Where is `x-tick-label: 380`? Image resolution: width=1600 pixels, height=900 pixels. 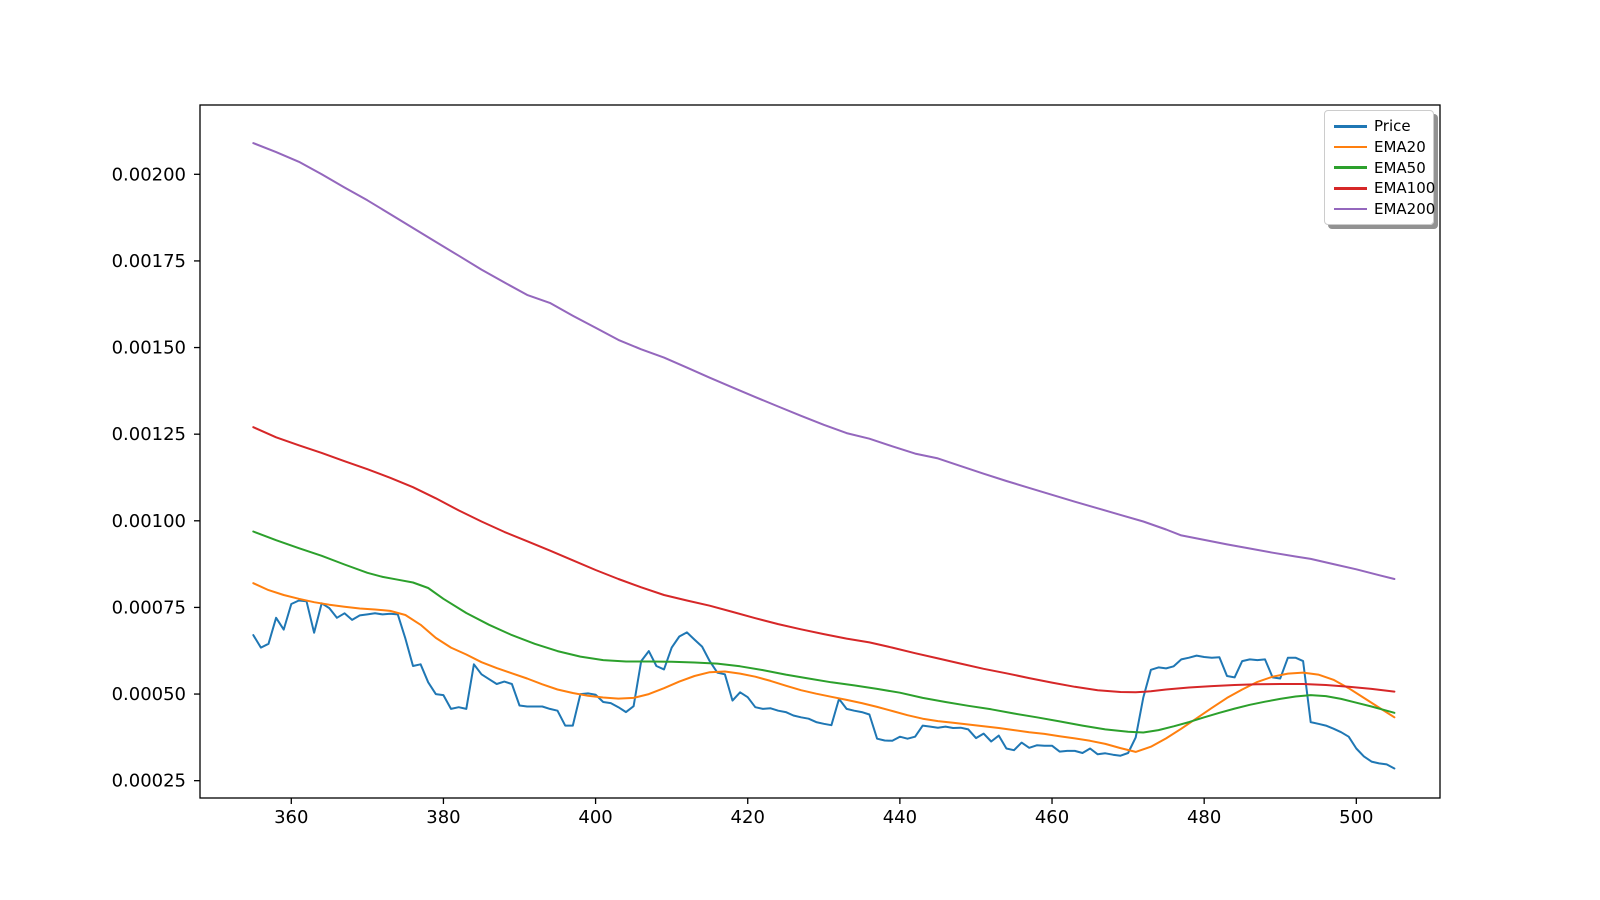
x-tick-label: 380 is located at coordinates (443, 817).